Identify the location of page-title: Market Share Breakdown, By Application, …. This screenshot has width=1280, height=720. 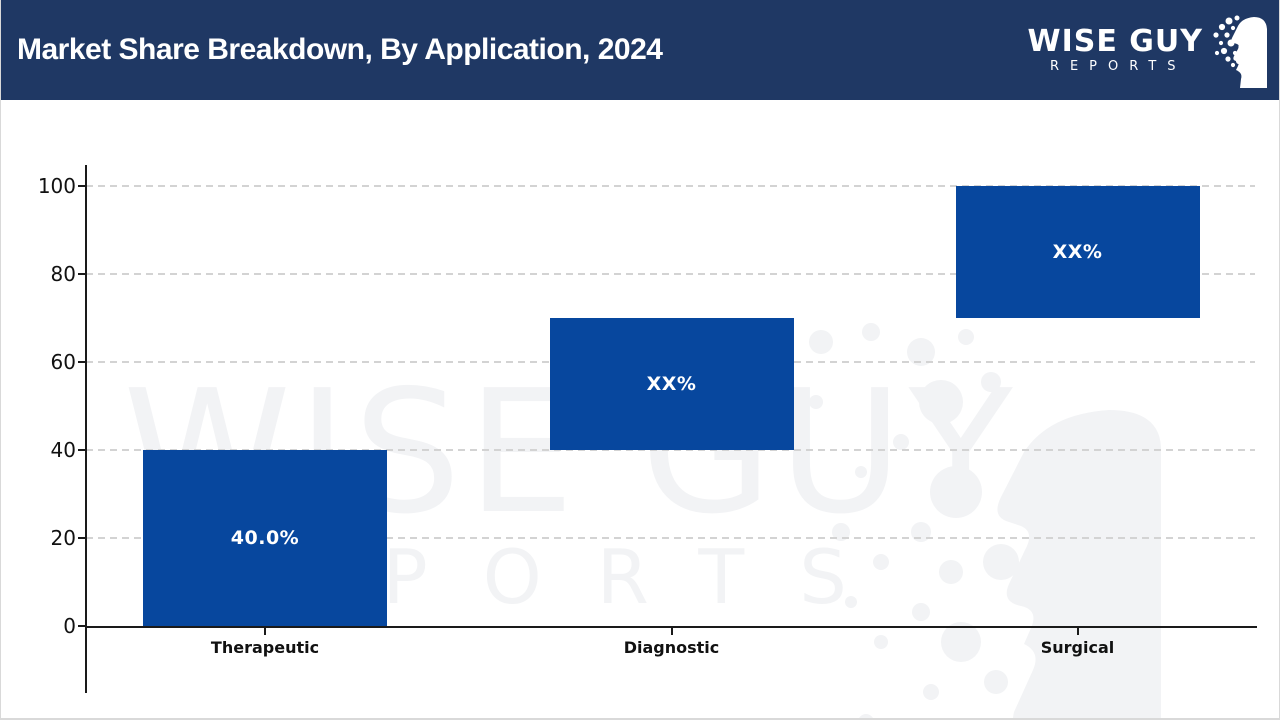
(340, 49).